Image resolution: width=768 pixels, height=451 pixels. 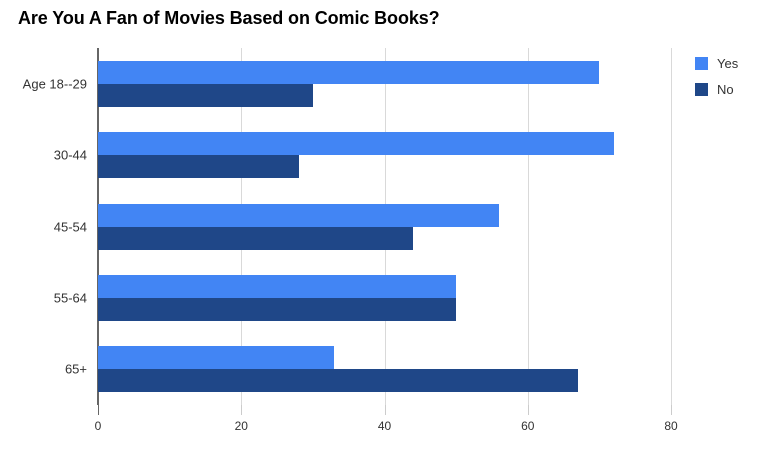 What do you see at coordinates (728, 63) in the screenshot?
I see `legend-label: Yes` at bounding box center [728, 63].